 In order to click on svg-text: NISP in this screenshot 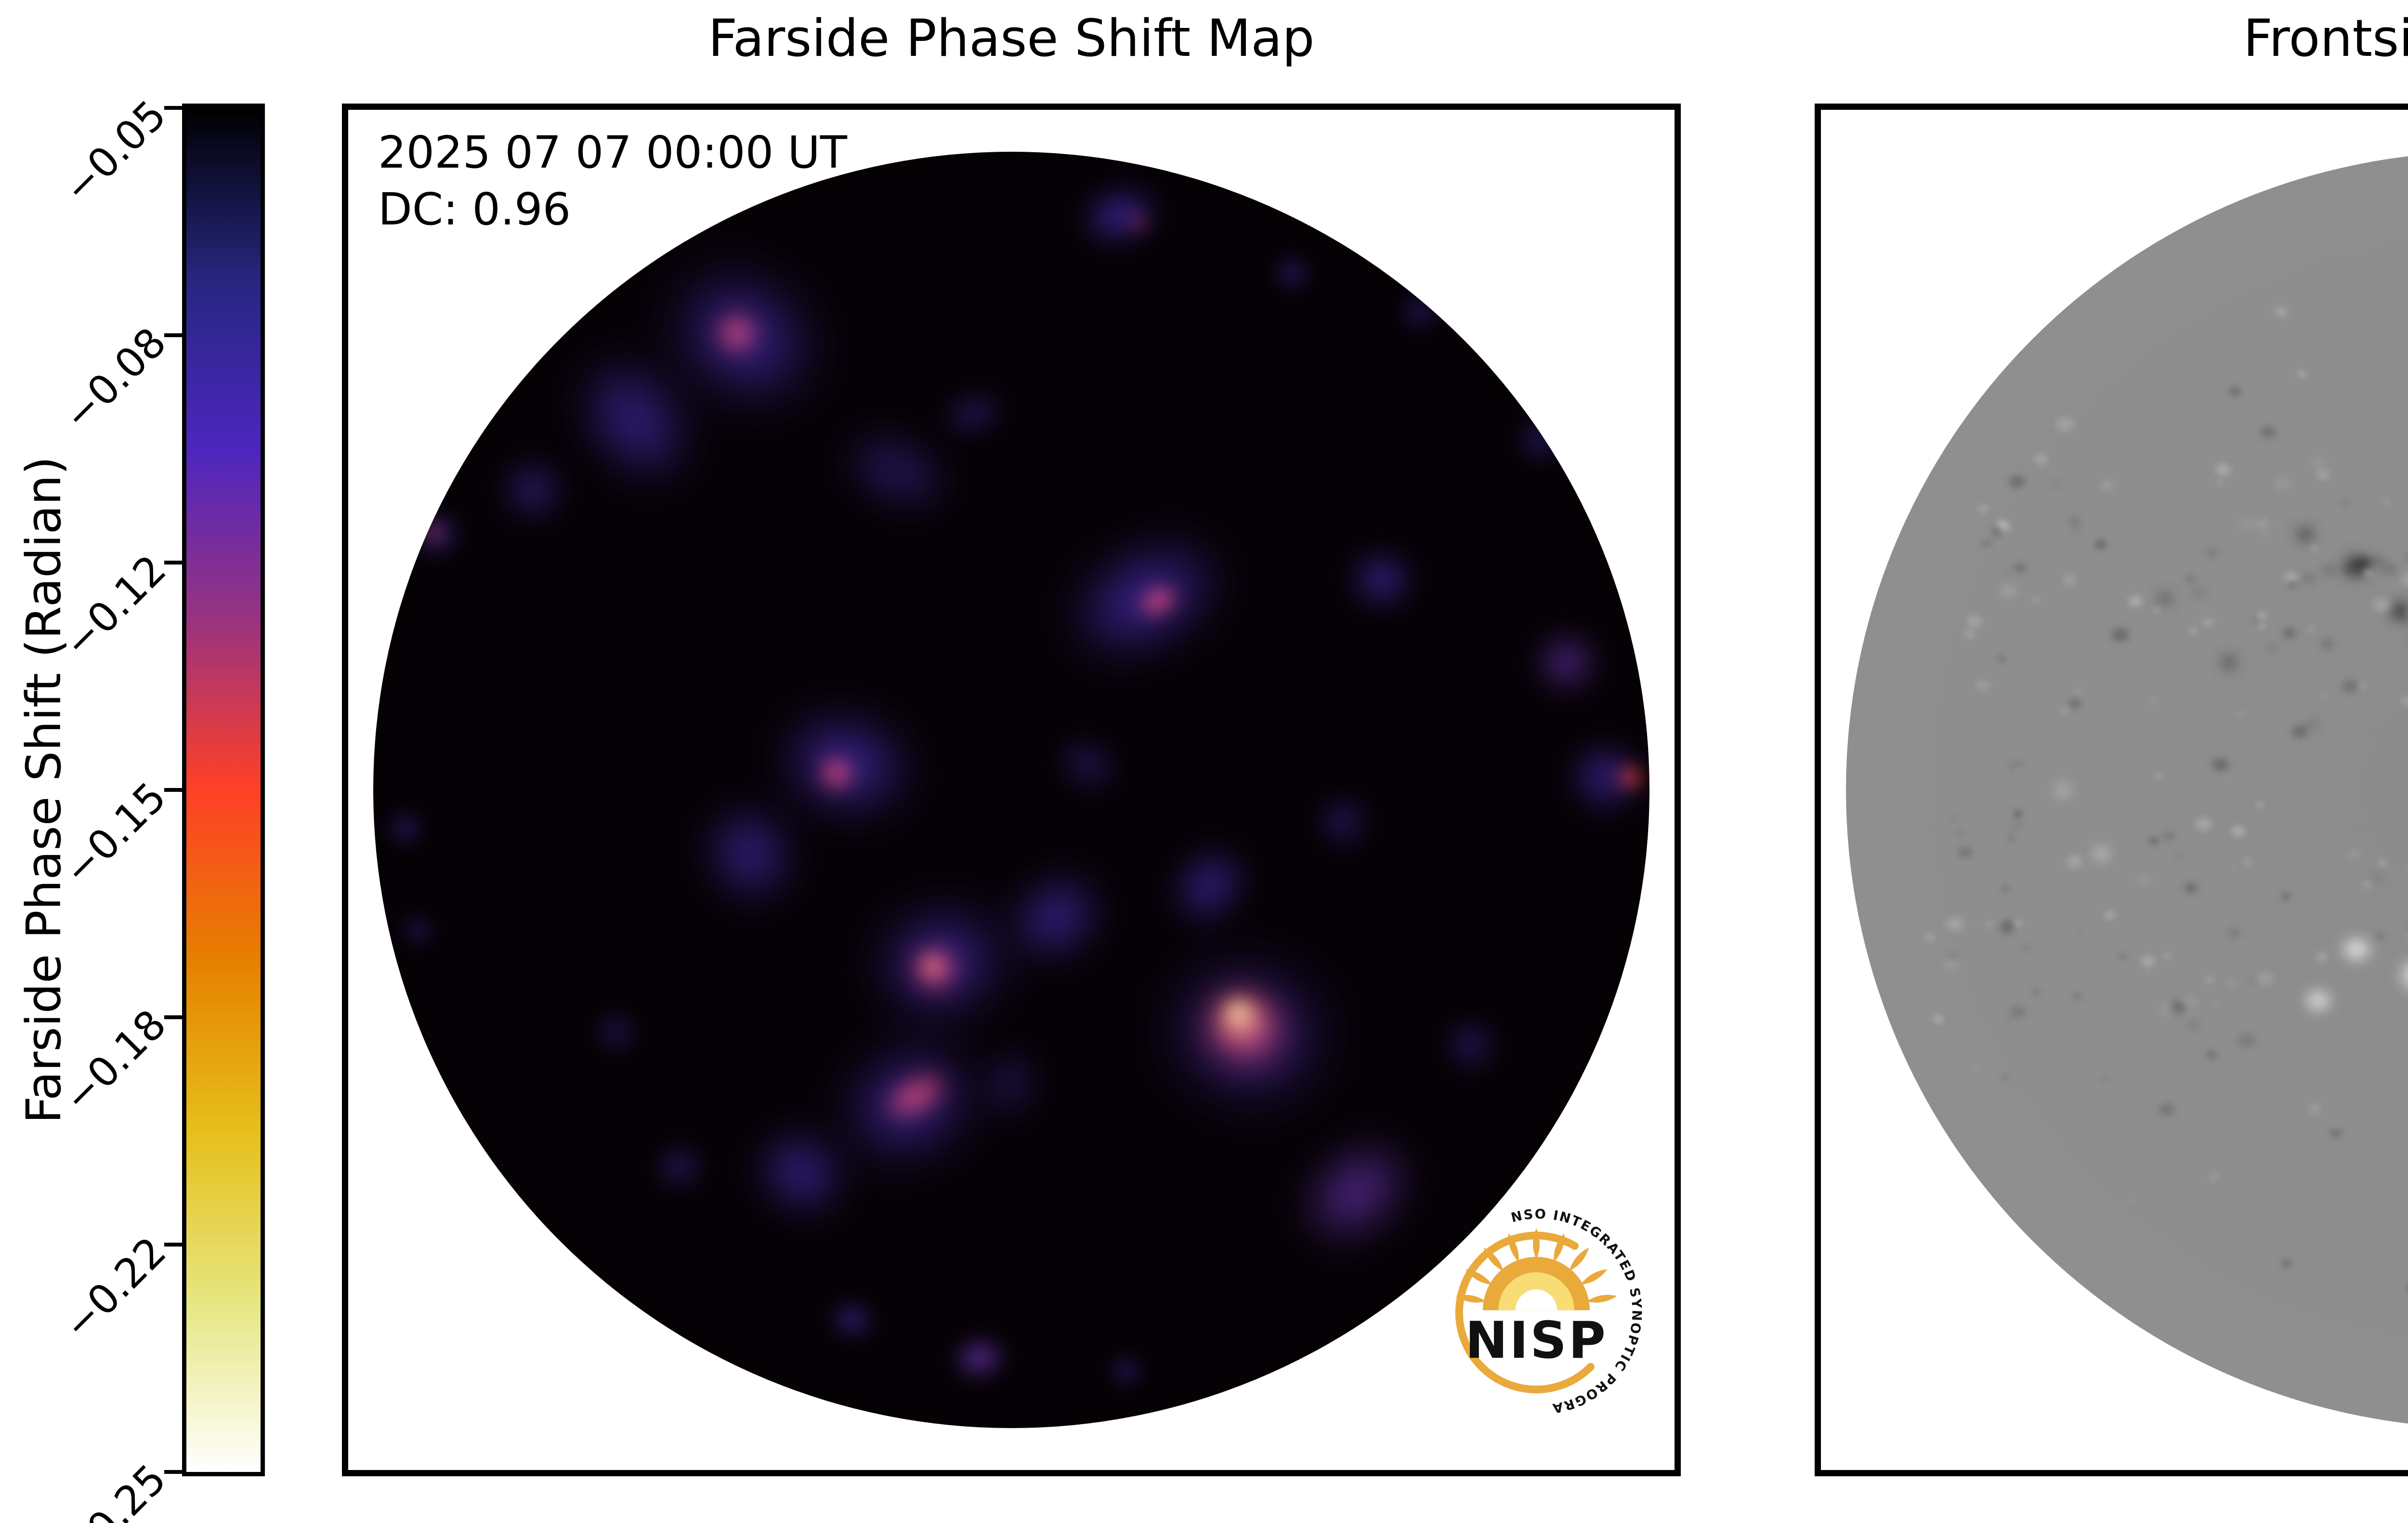, I will do `click(1536, 1340)`.